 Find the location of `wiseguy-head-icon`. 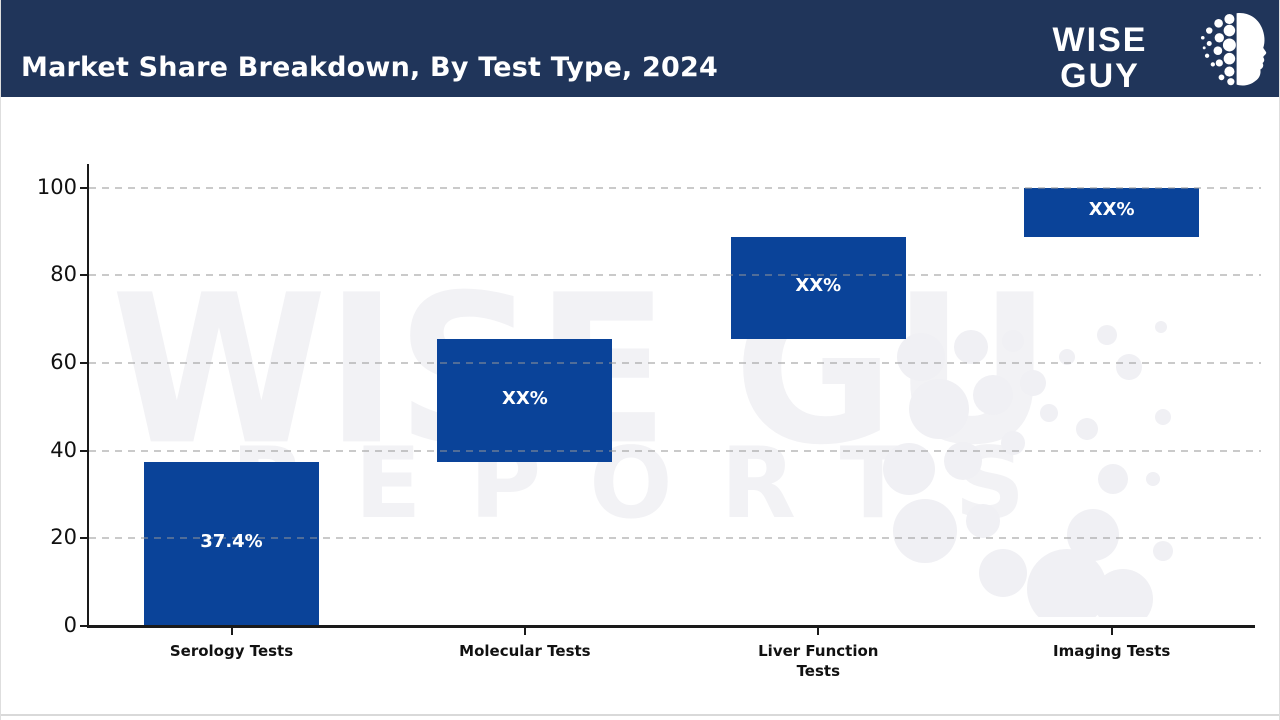

wiseguy-head-icon is located at coordinates (1233, 49).